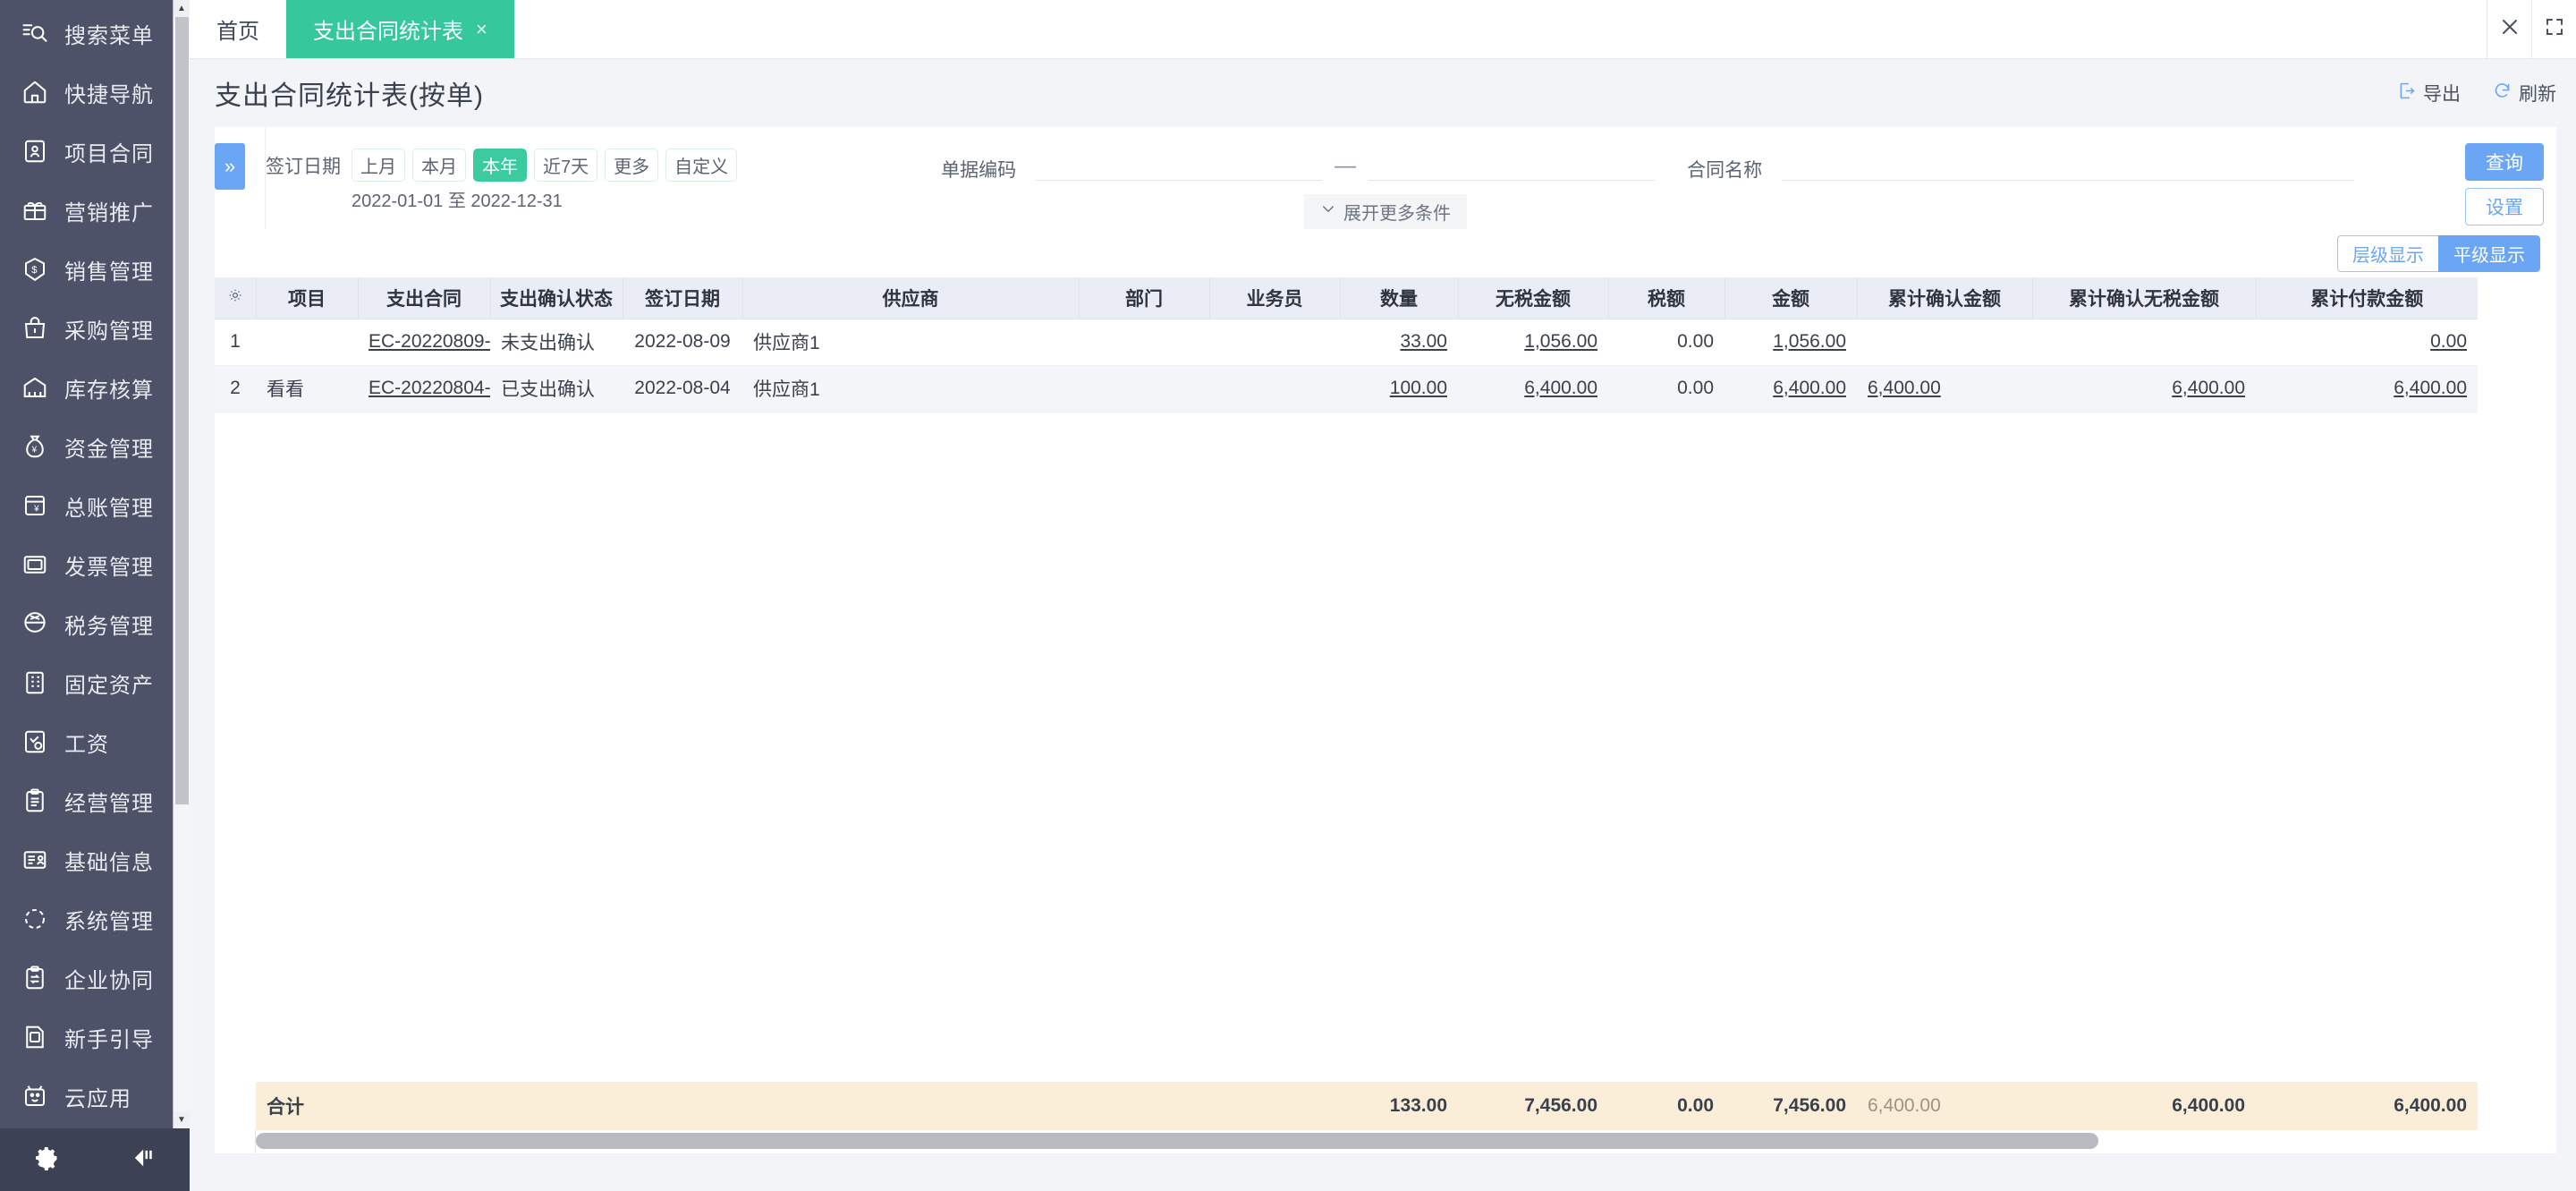 The height and width of the screenshot is (1191, 2576). I want to click on cum-paid-link: 6,400.00, so click(2430, 388).